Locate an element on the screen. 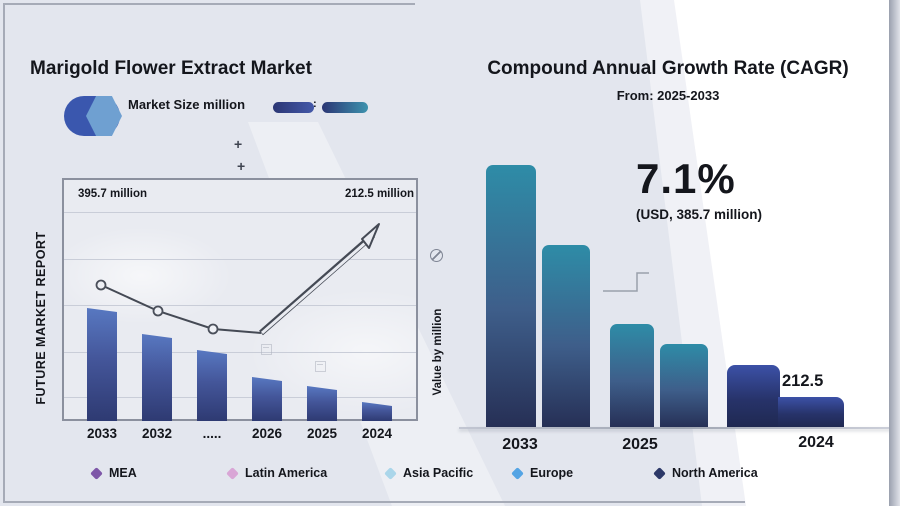 This screenshot has height=506, width=900. left-chart-start-value: 395.7 million is located at coordinates (113, 194).